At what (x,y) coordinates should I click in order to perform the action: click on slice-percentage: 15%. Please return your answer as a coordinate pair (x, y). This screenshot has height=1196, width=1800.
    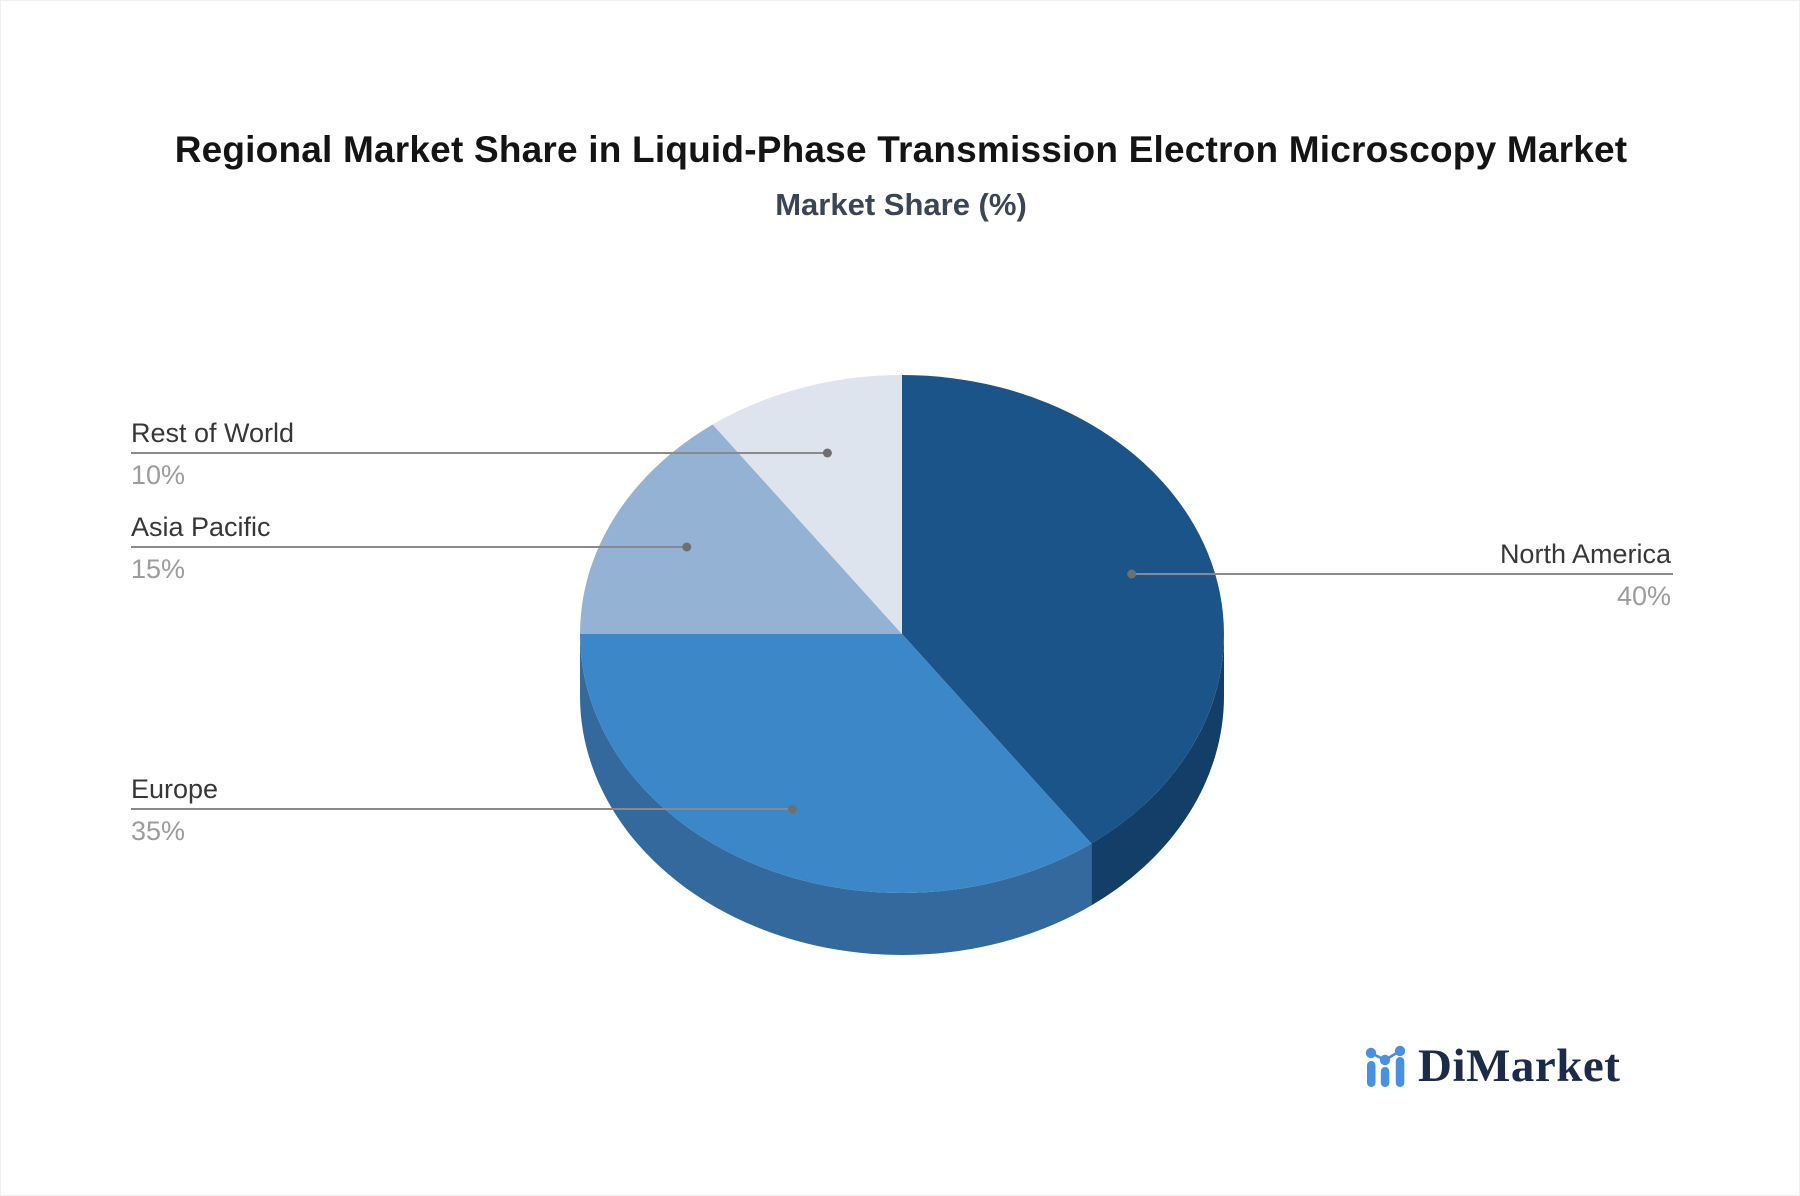
    Looking at the image, I should click on (158, 569).